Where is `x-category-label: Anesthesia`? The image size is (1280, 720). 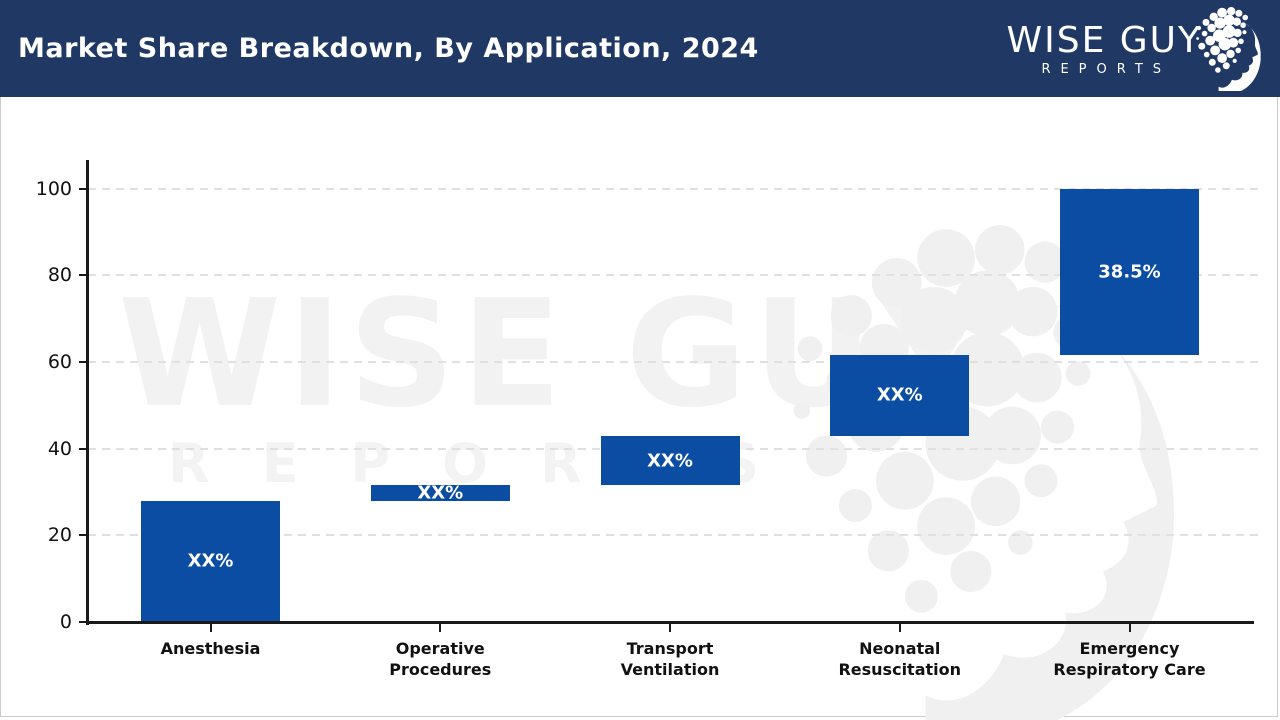 x-category-label: Anesthesia is located at coordinates (210, 648).